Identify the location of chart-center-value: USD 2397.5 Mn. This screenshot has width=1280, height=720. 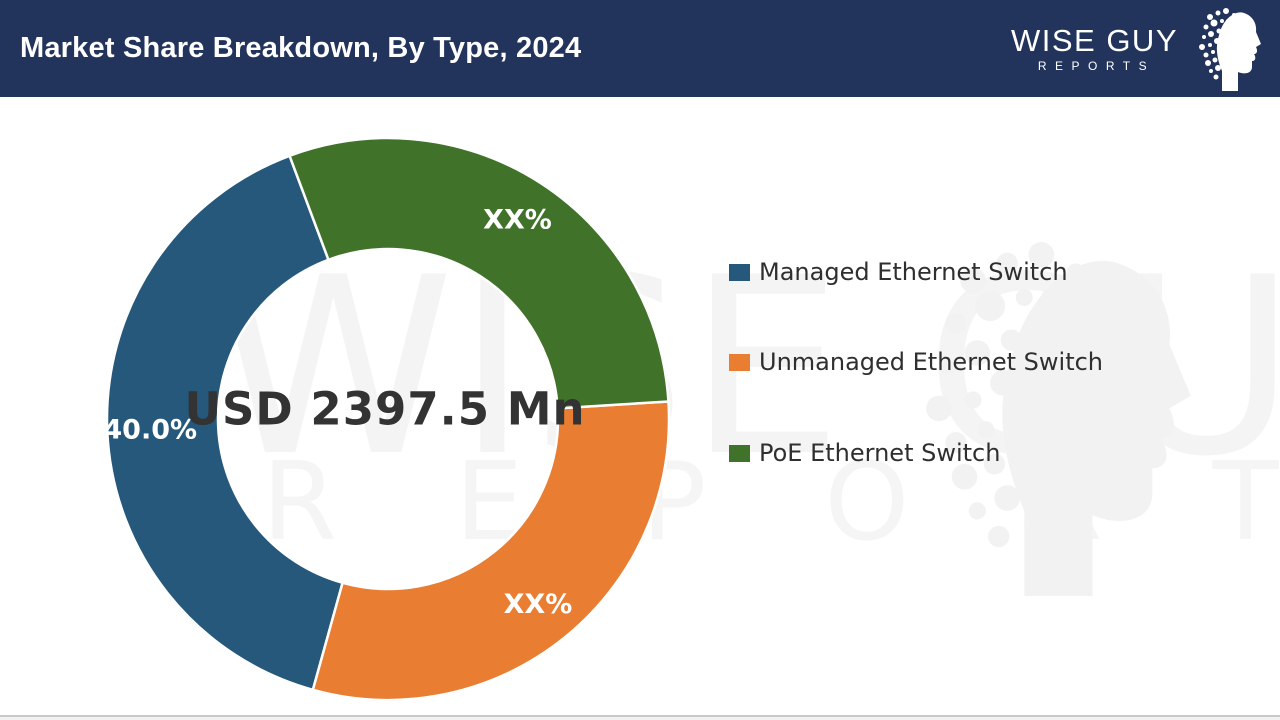
(385, 409).